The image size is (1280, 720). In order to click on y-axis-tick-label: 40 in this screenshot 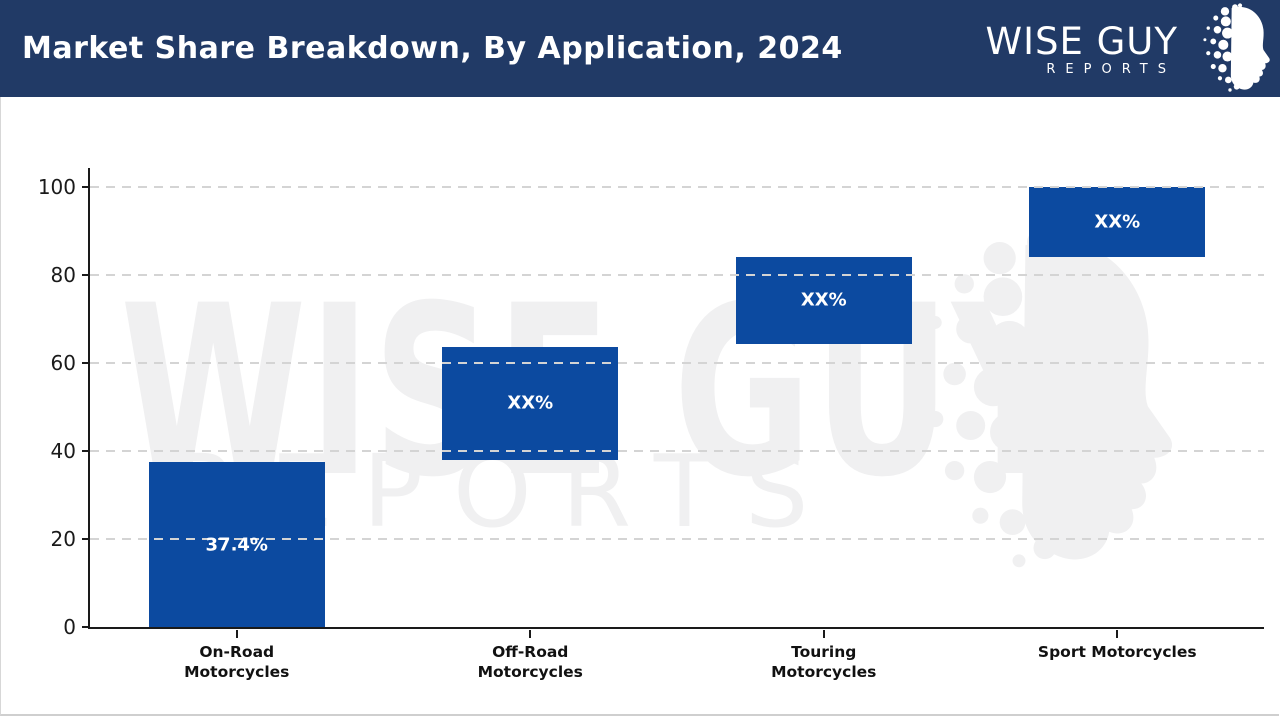, I will do `click(63, 450)`.